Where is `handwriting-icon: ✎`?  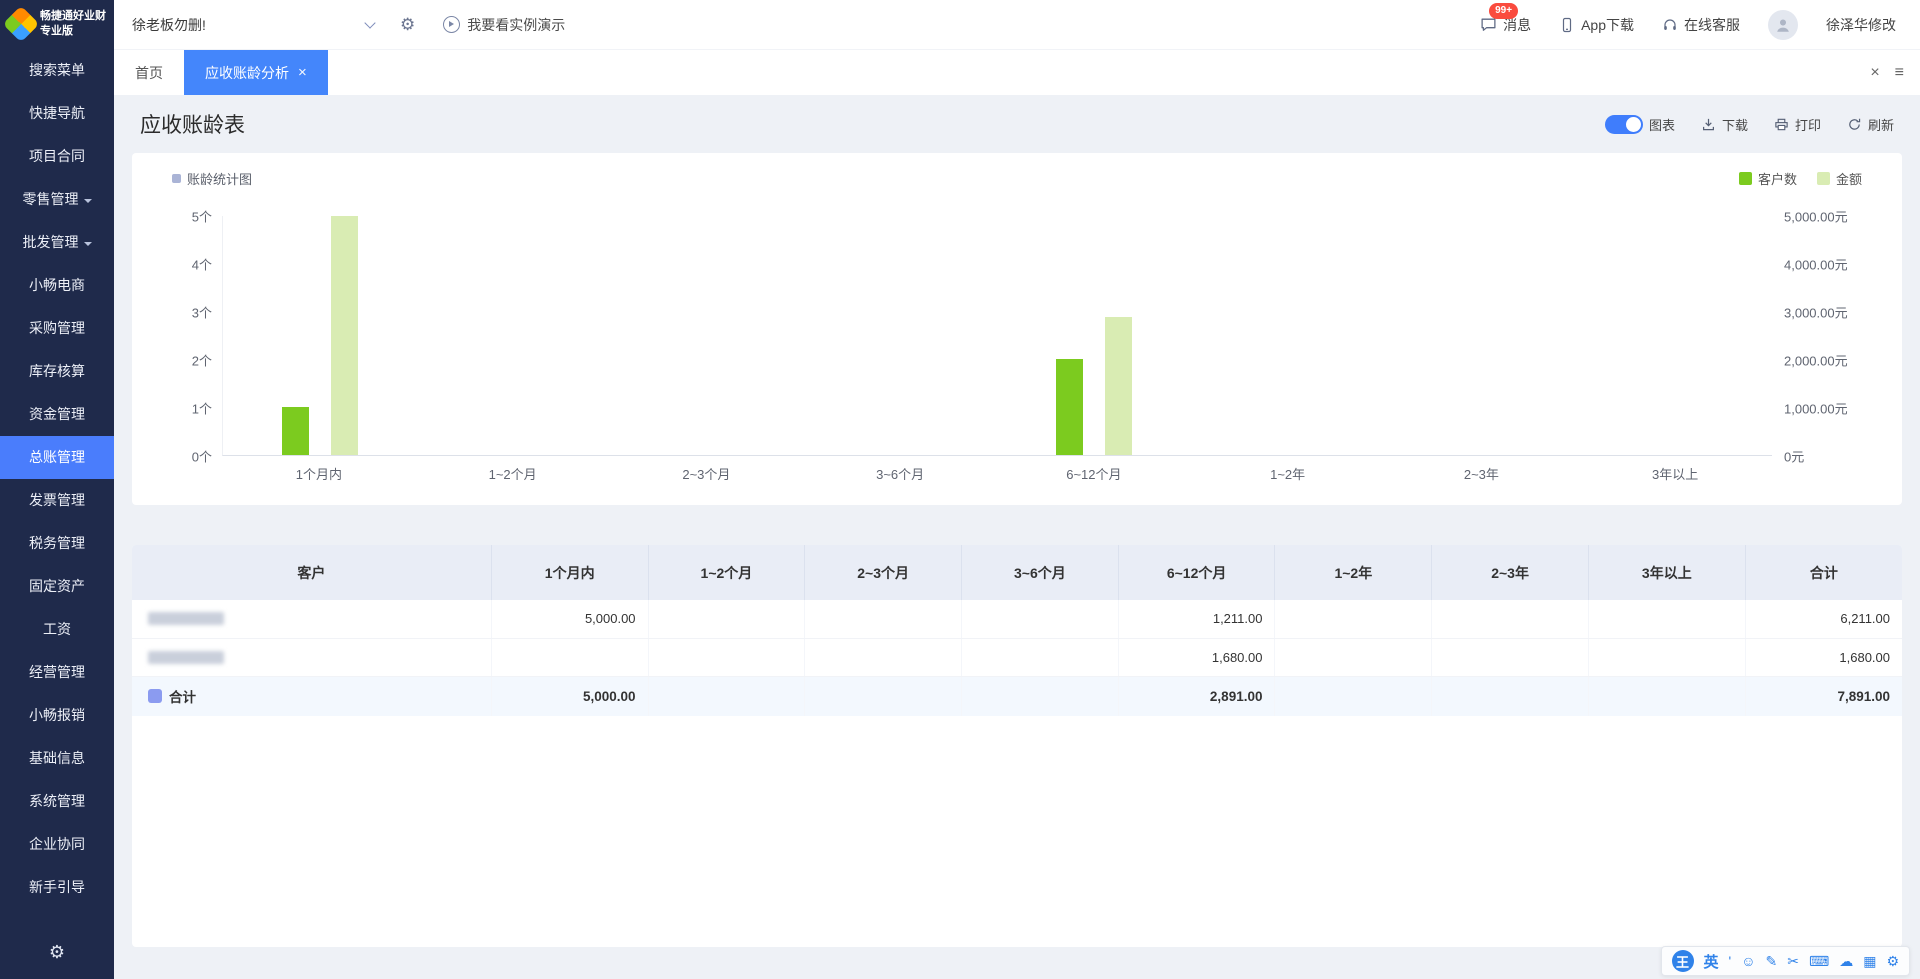
handwriting-icon: ✎ is located at coordinates (1771, 960).